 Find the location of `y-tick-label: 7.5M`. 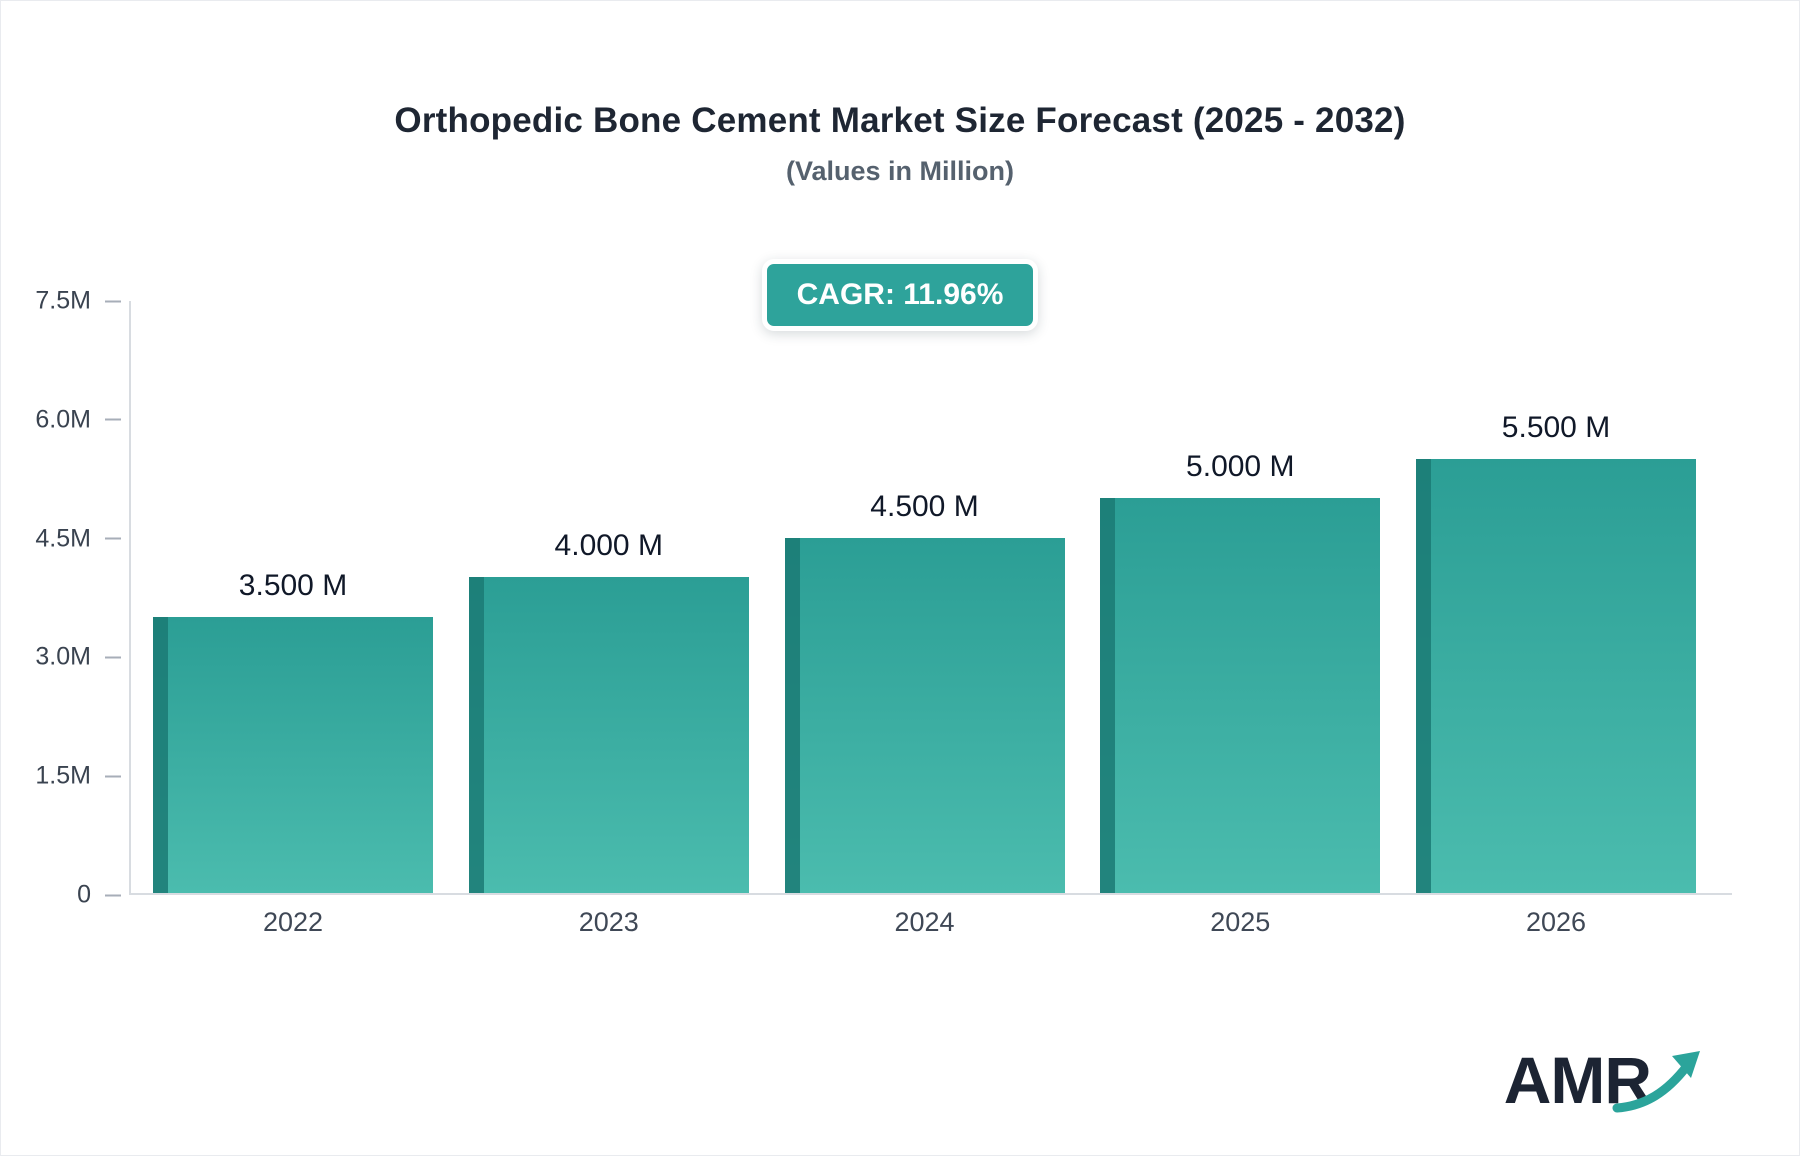

y-tick-label: 7.5M is located at coordinates (63, 300).